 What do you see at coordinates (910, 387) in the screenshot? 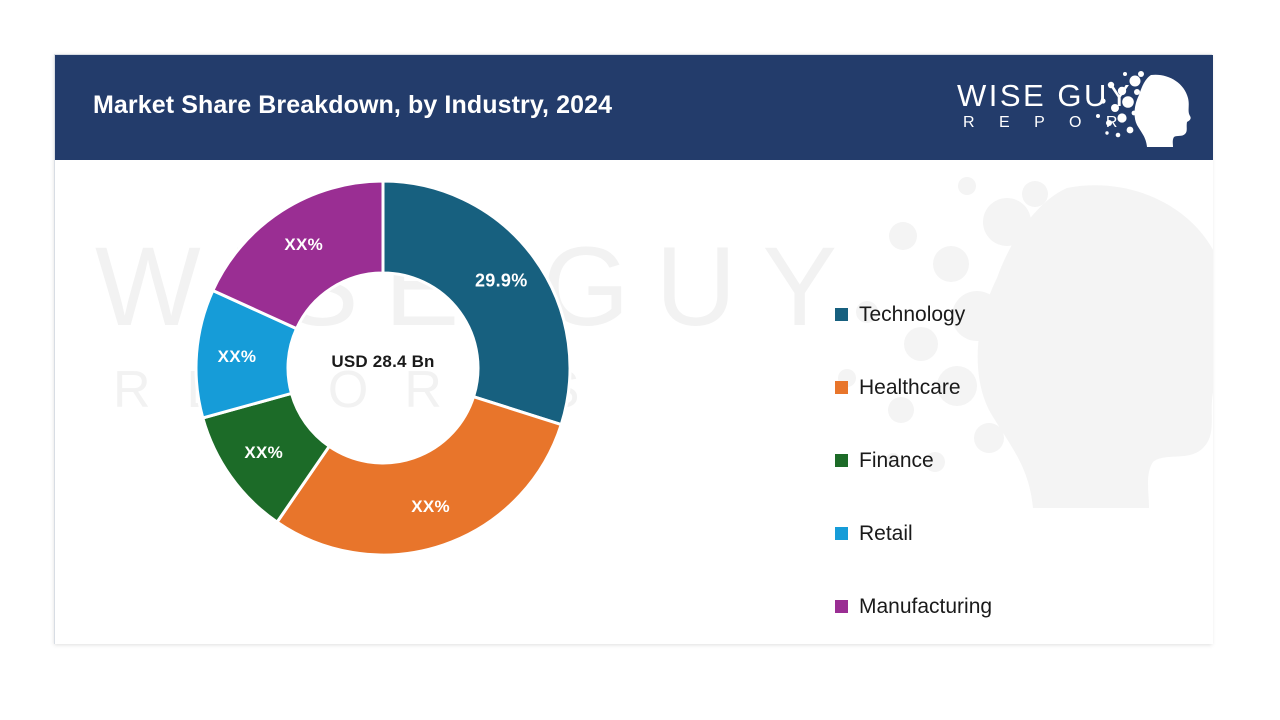
I see `legend-label: Healthcare` at bounding box center [910, 387].